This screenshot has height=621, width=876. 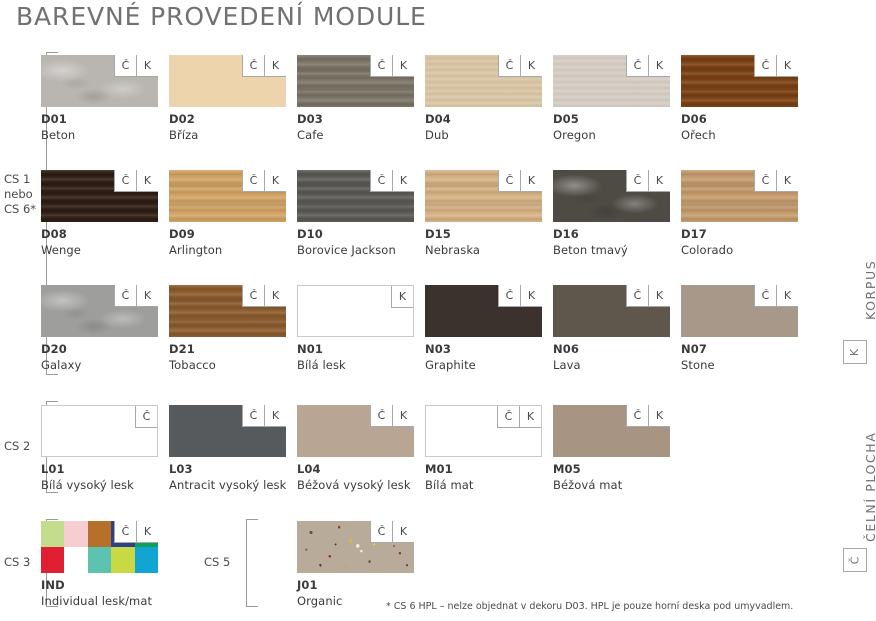 I want to click on swatch-code: D20, so click(x=54, y=349).